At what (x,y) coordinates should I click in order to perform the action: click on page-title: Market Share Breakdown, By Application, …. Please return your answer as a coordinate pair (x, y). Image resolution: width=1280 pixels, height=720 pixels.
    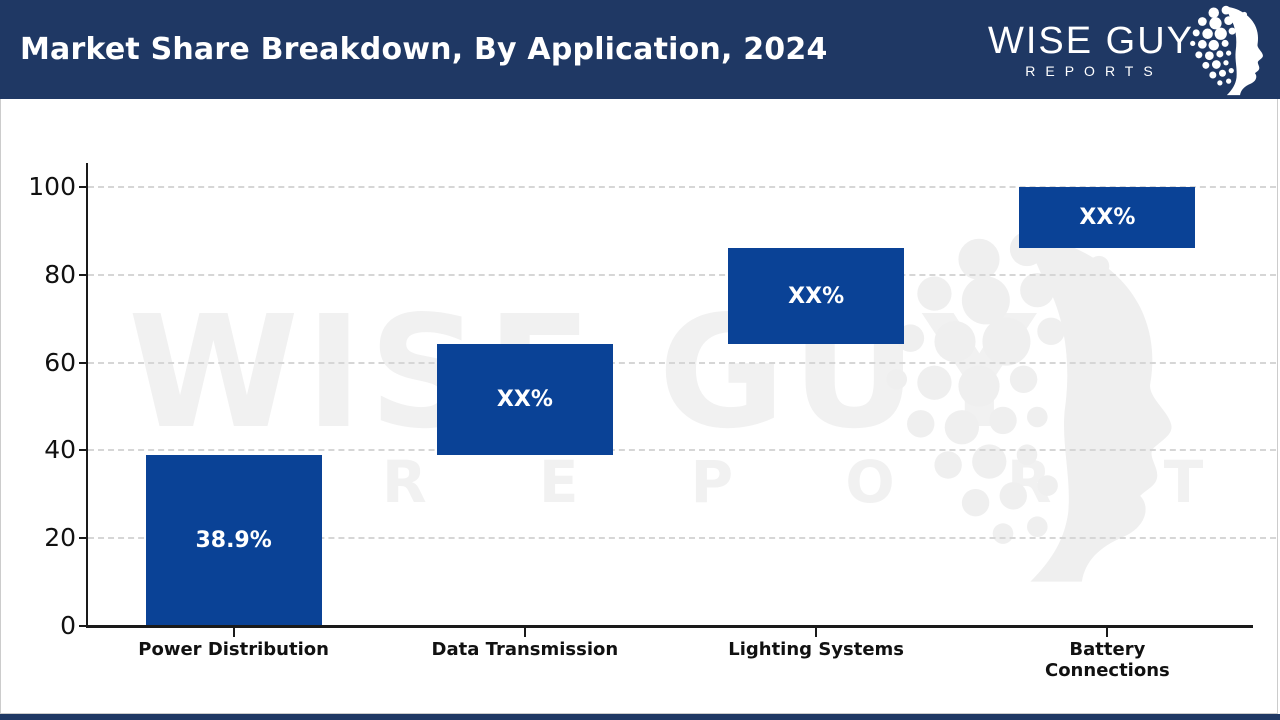
    Looking at the image, I should click on (424, 49).